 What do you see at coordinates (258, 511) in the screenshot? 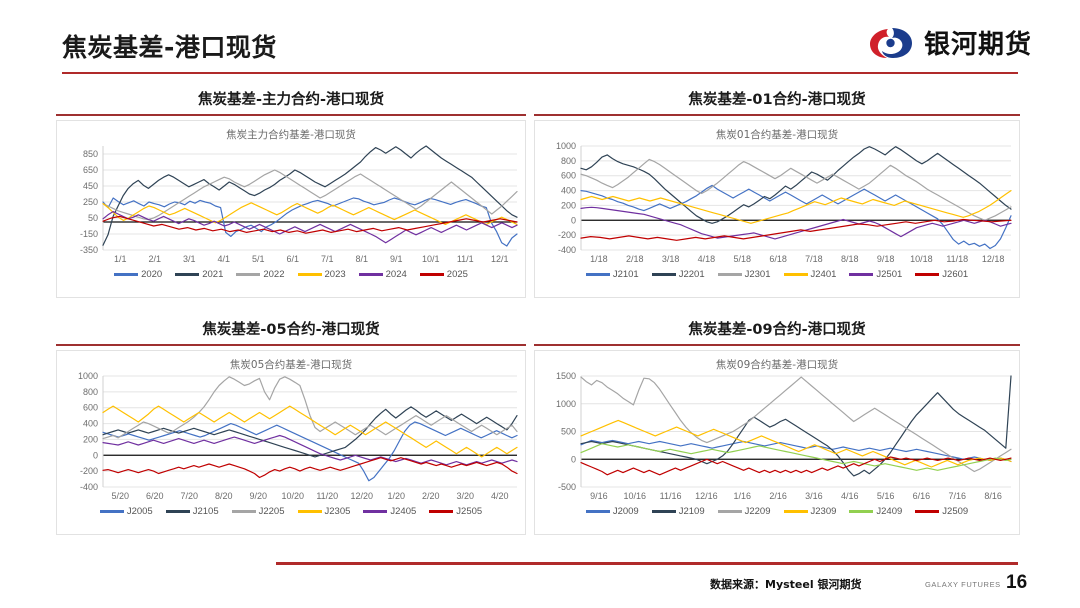
I see `legend-item: J2205` at bounding box center [258, 511].